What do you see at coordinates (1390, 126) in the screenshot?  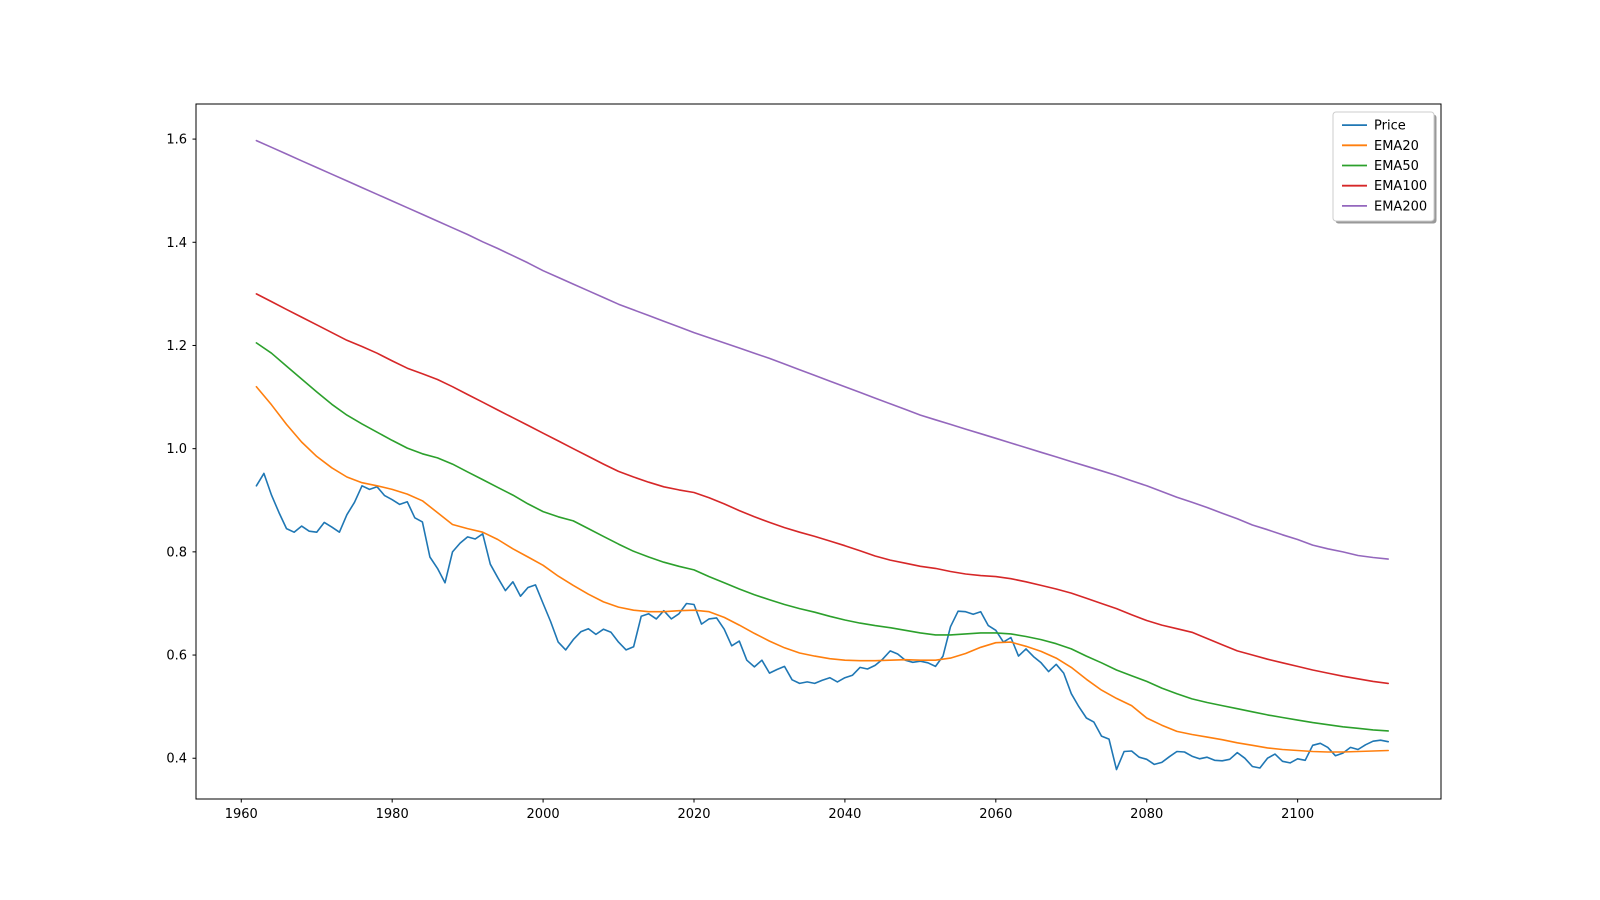 I see `legend-label-price: Price` at bounding box center [1390, 126].